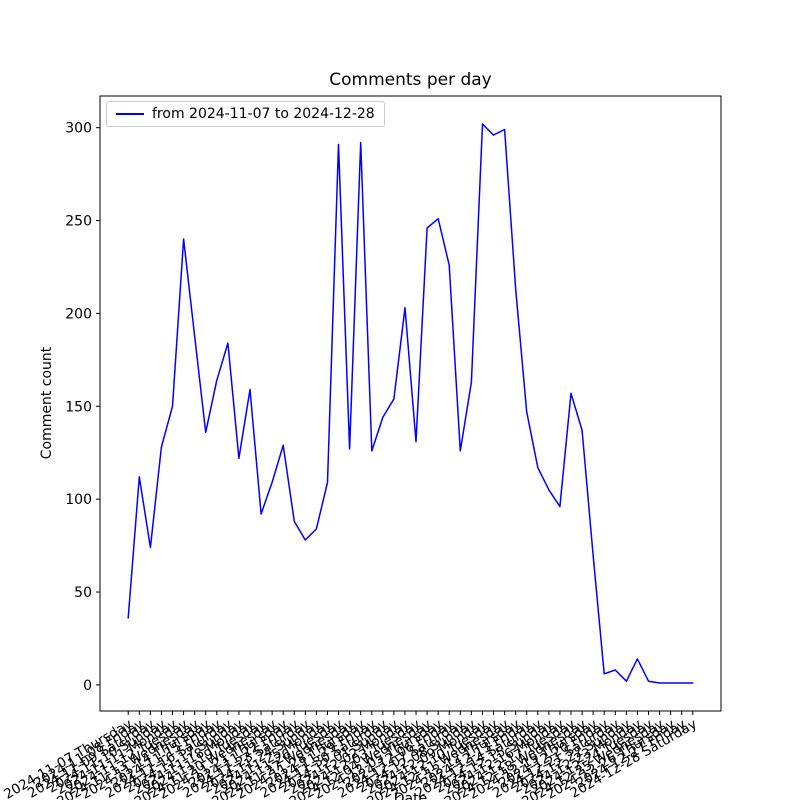 The width and height of the screenshot is (800, 800). Describe the element at coordinates (263, 114) in the screenshot. I see `legend-label: from 2024-11-07 to 2024-12-28` at that location.